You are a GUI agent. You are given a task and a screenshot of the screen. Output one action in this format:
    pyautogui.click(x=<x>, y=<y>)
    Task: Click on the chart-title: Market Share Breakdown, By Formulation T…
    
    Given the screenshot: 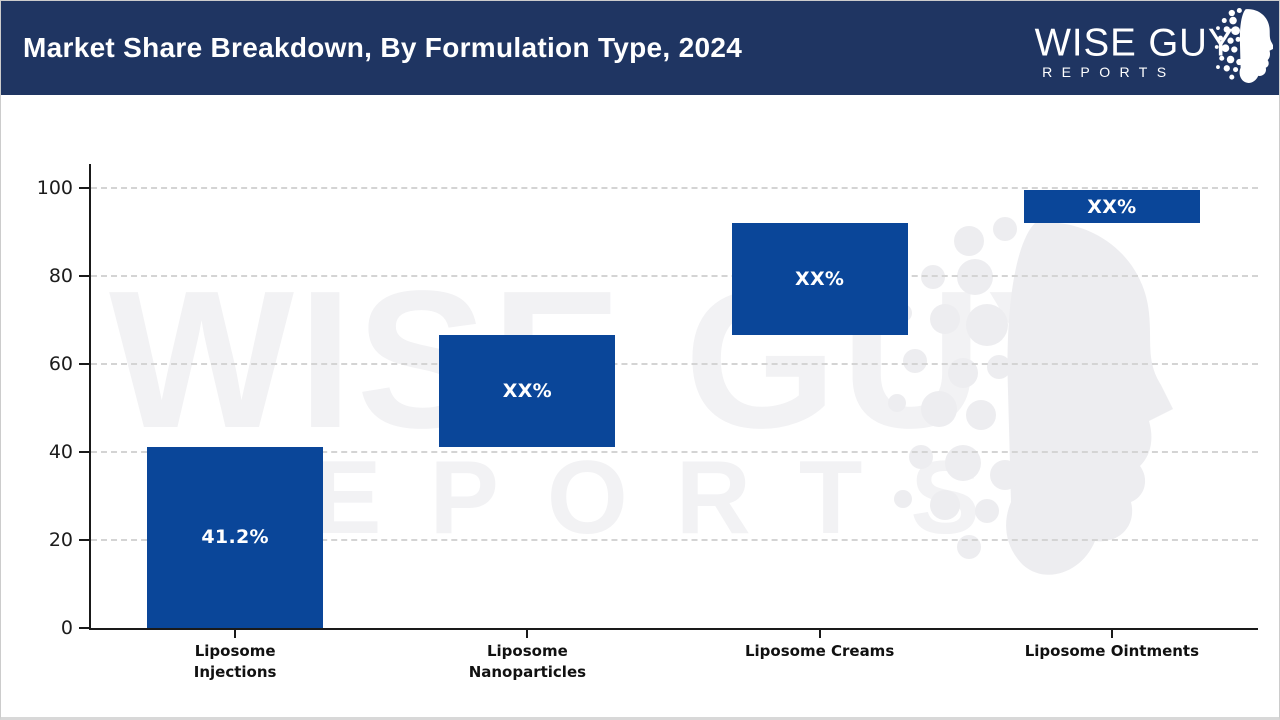 What is the action you would take?
    pyautogui.click(x=383, y=47)
    